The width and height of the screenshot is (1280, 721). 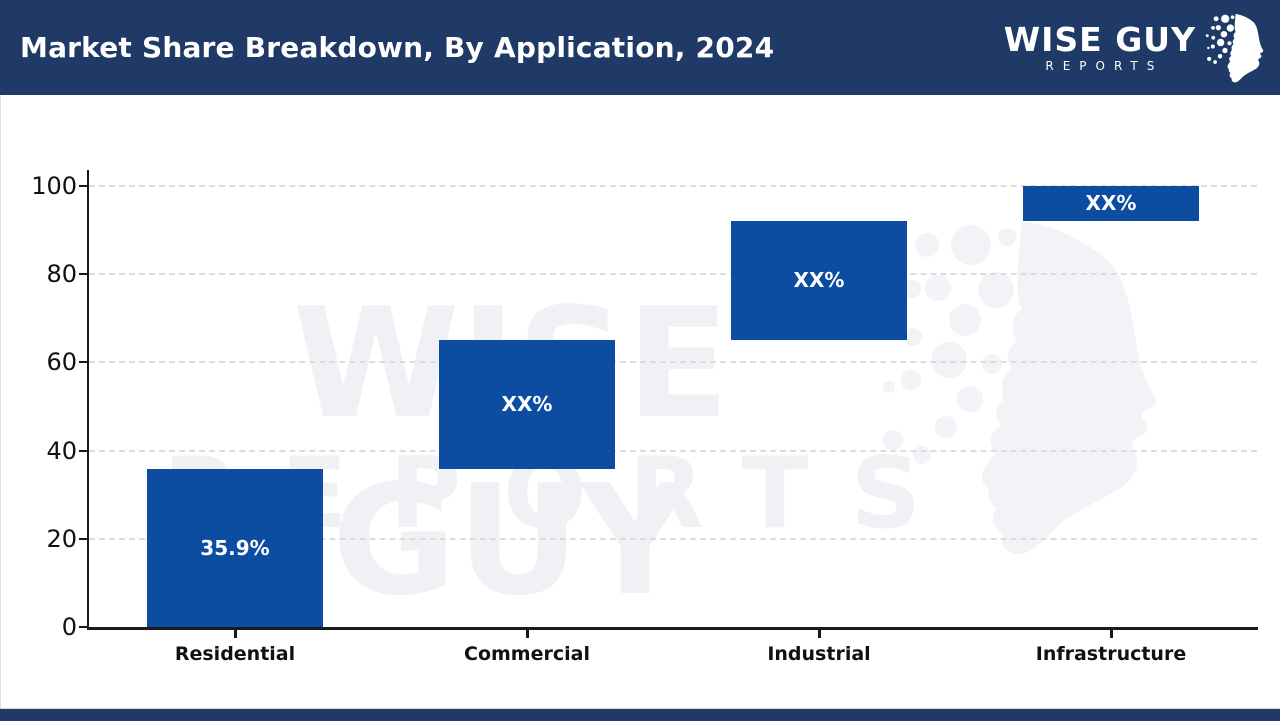 I want to click on x-category-label-industrial: Industrial, so click(x=819, y=654).